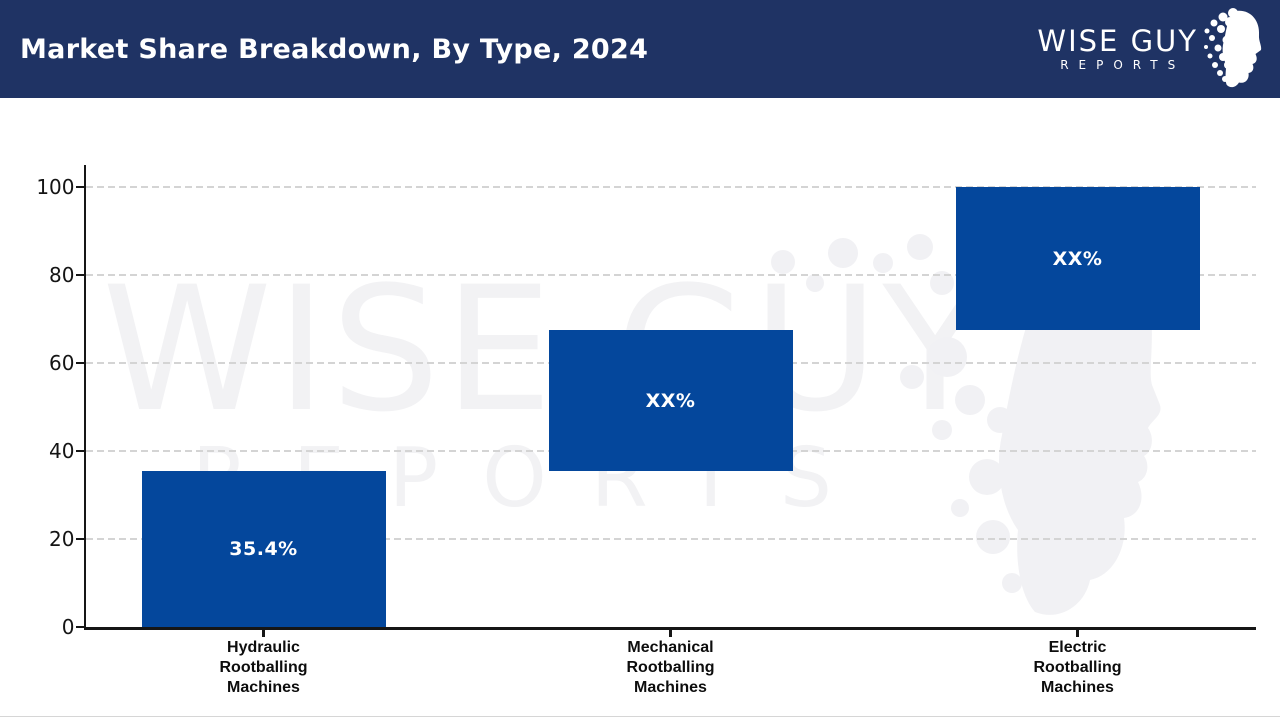 The image size is (1280, 720). I want to click on brand-face-icon, so click(1233, 48).